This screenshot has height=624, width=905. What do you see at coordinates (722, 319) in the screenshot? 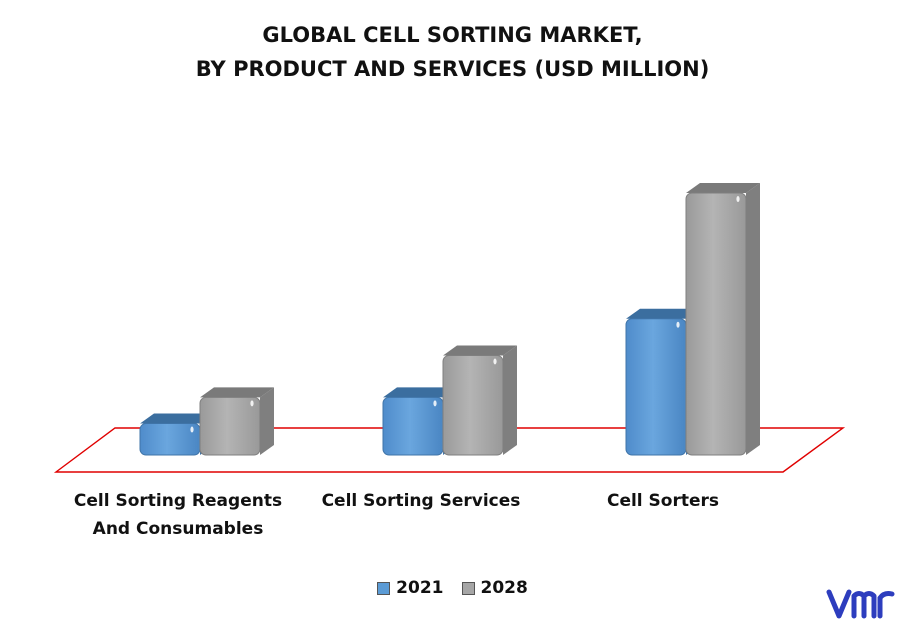
I see `bar-sorters-2028` at bounding box center [722, 319].